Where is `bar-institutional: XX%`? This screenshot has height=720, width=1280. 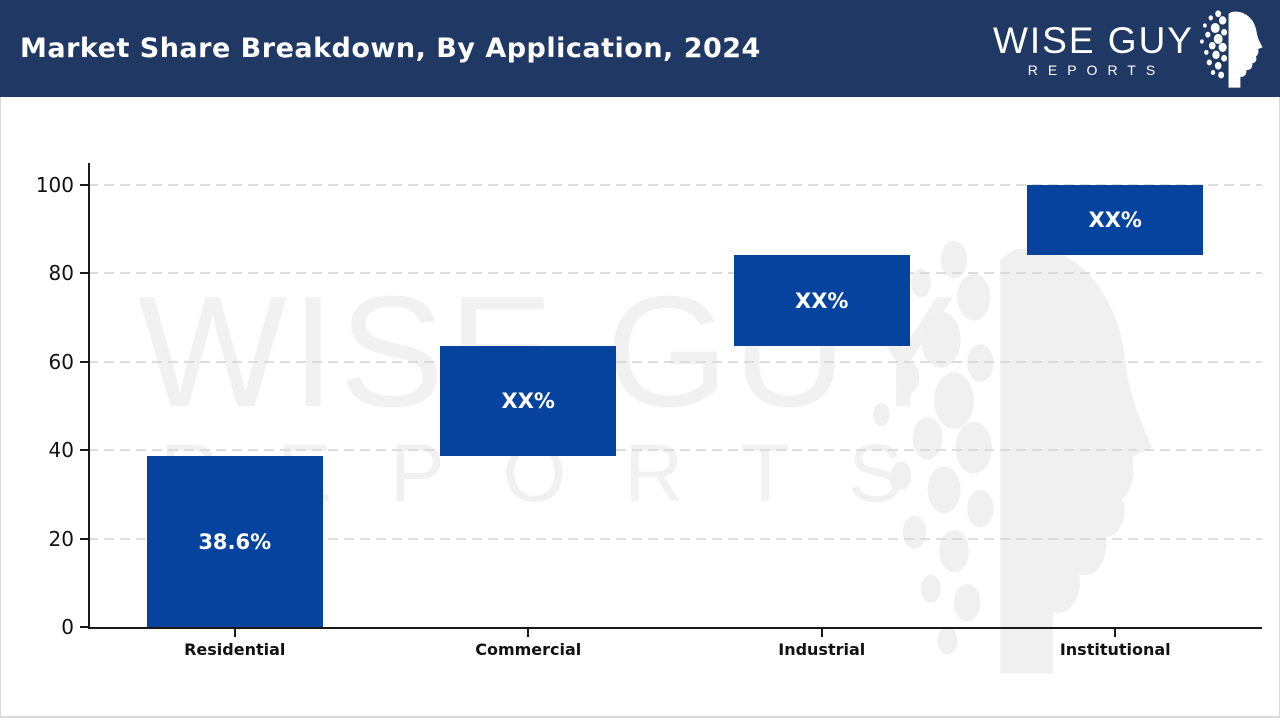 bar-institutional: XX% is located at coordinates (1115, 220).